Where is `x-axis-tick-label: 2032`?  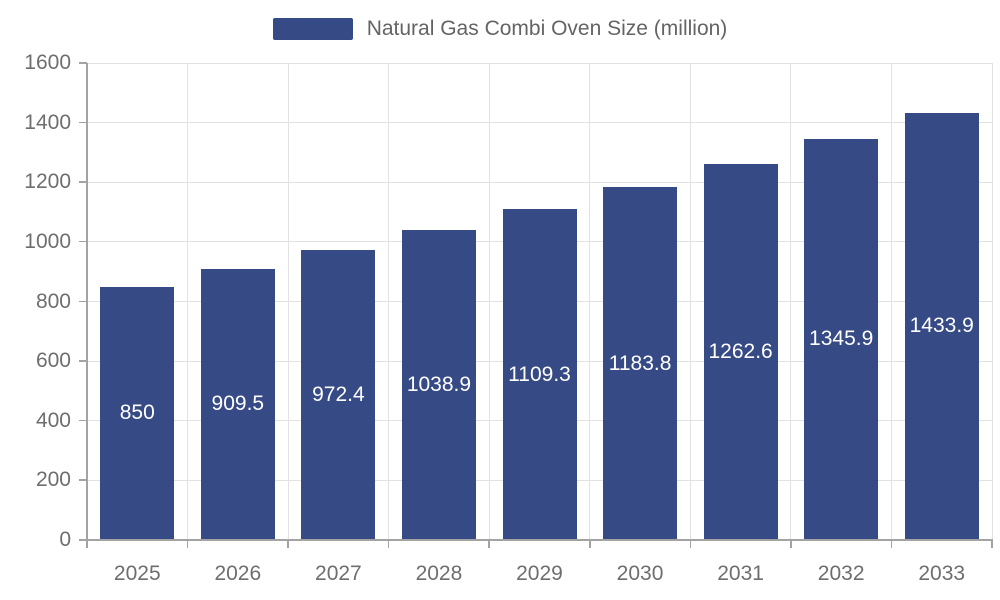 x-axis-tick-label: 2032 is located at coordinates (841, 573).